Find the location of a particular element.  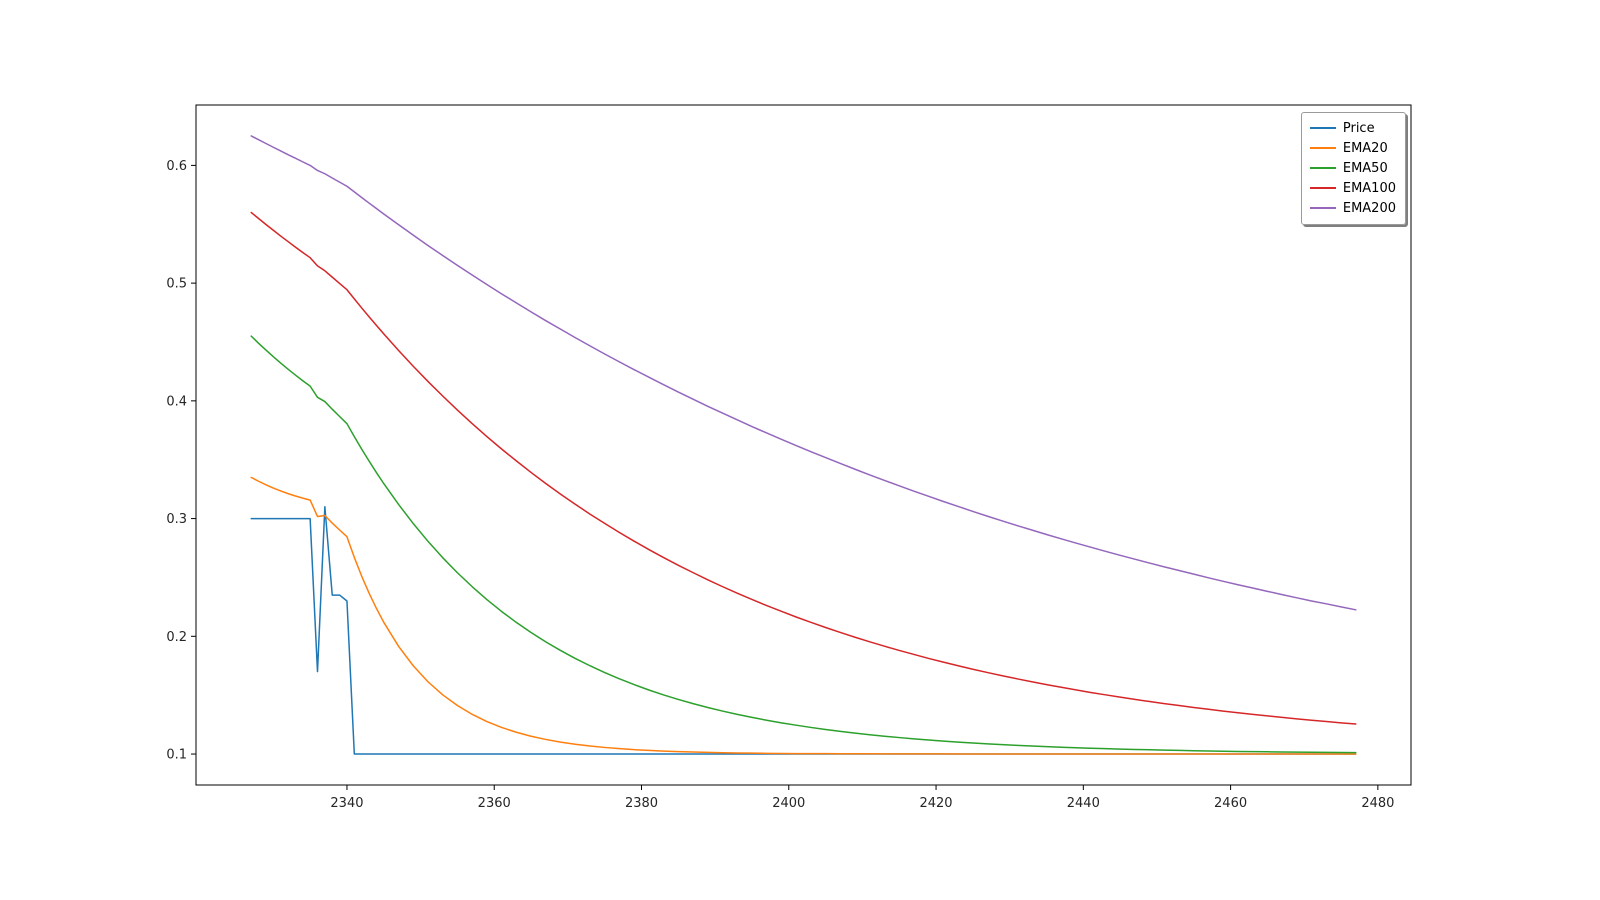

y-tick-label: 0.5 is located at coordinates (176, 284).